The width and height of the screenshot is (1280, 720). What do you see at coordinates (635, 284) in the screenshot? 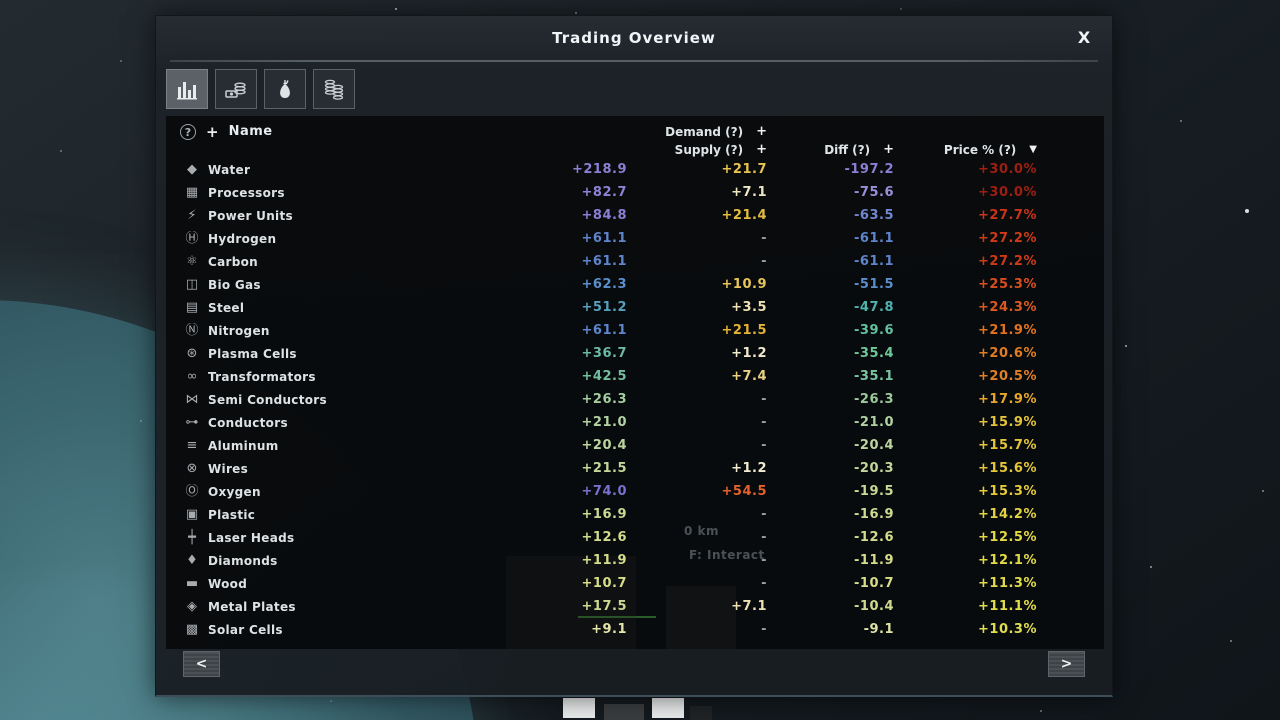
I see `table-row: ◫ Bio Gas +62.3 +10.9 -51.5 +25.3%` at bounding box center [635, 284].